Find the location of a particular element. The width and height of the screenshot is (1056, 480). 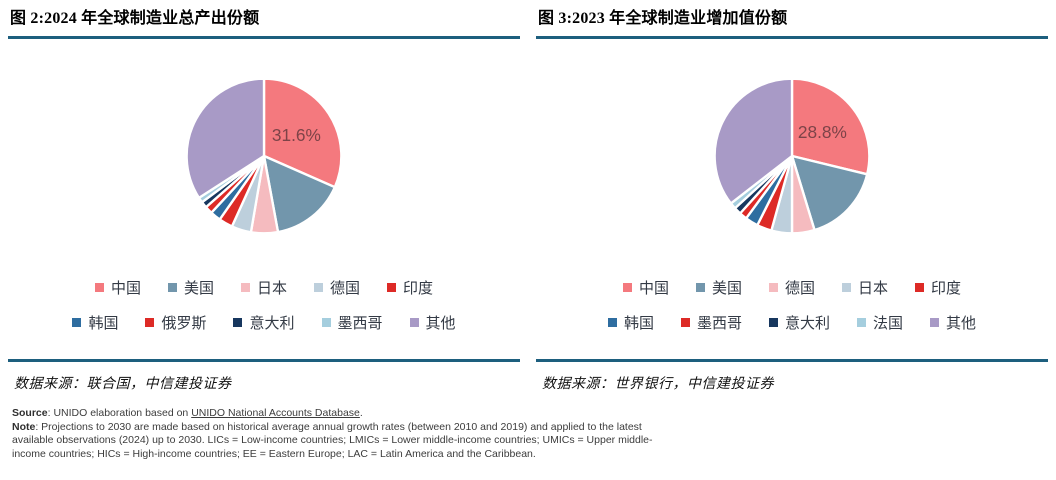

legend-label: 法国 is located at coordinates (888, 324).